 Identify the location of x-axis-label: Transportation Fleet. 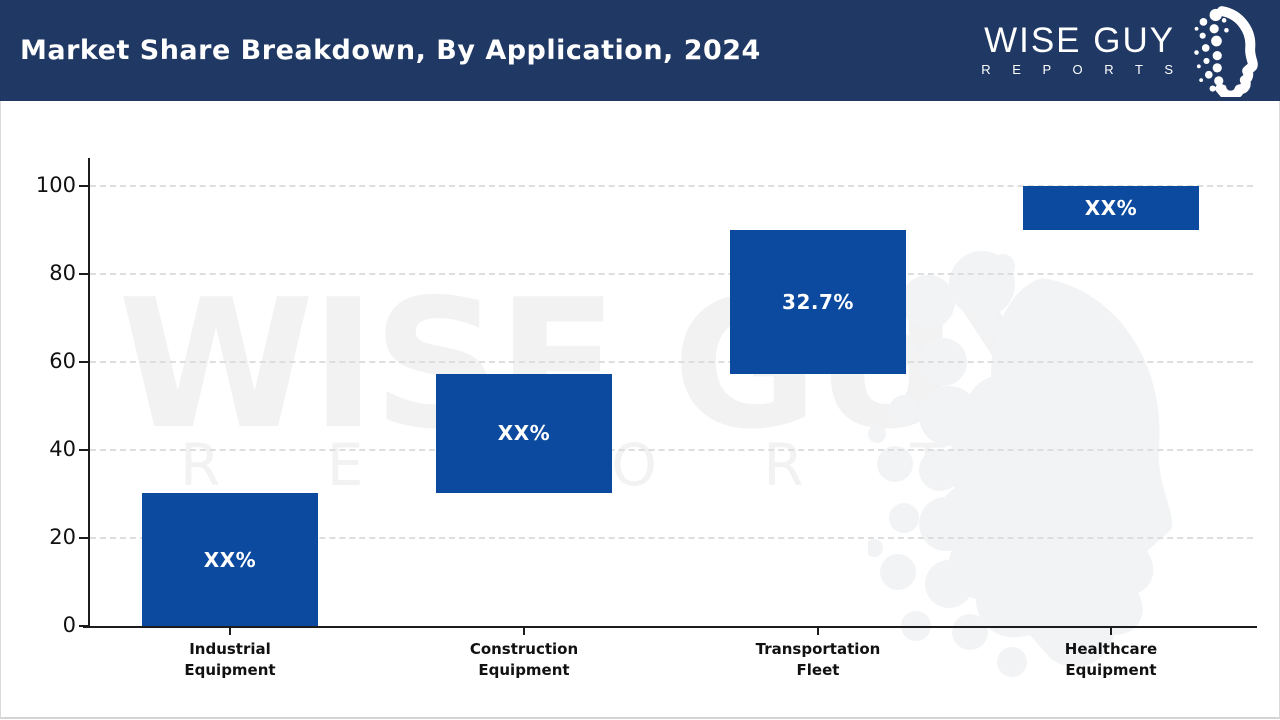
(818, 659).